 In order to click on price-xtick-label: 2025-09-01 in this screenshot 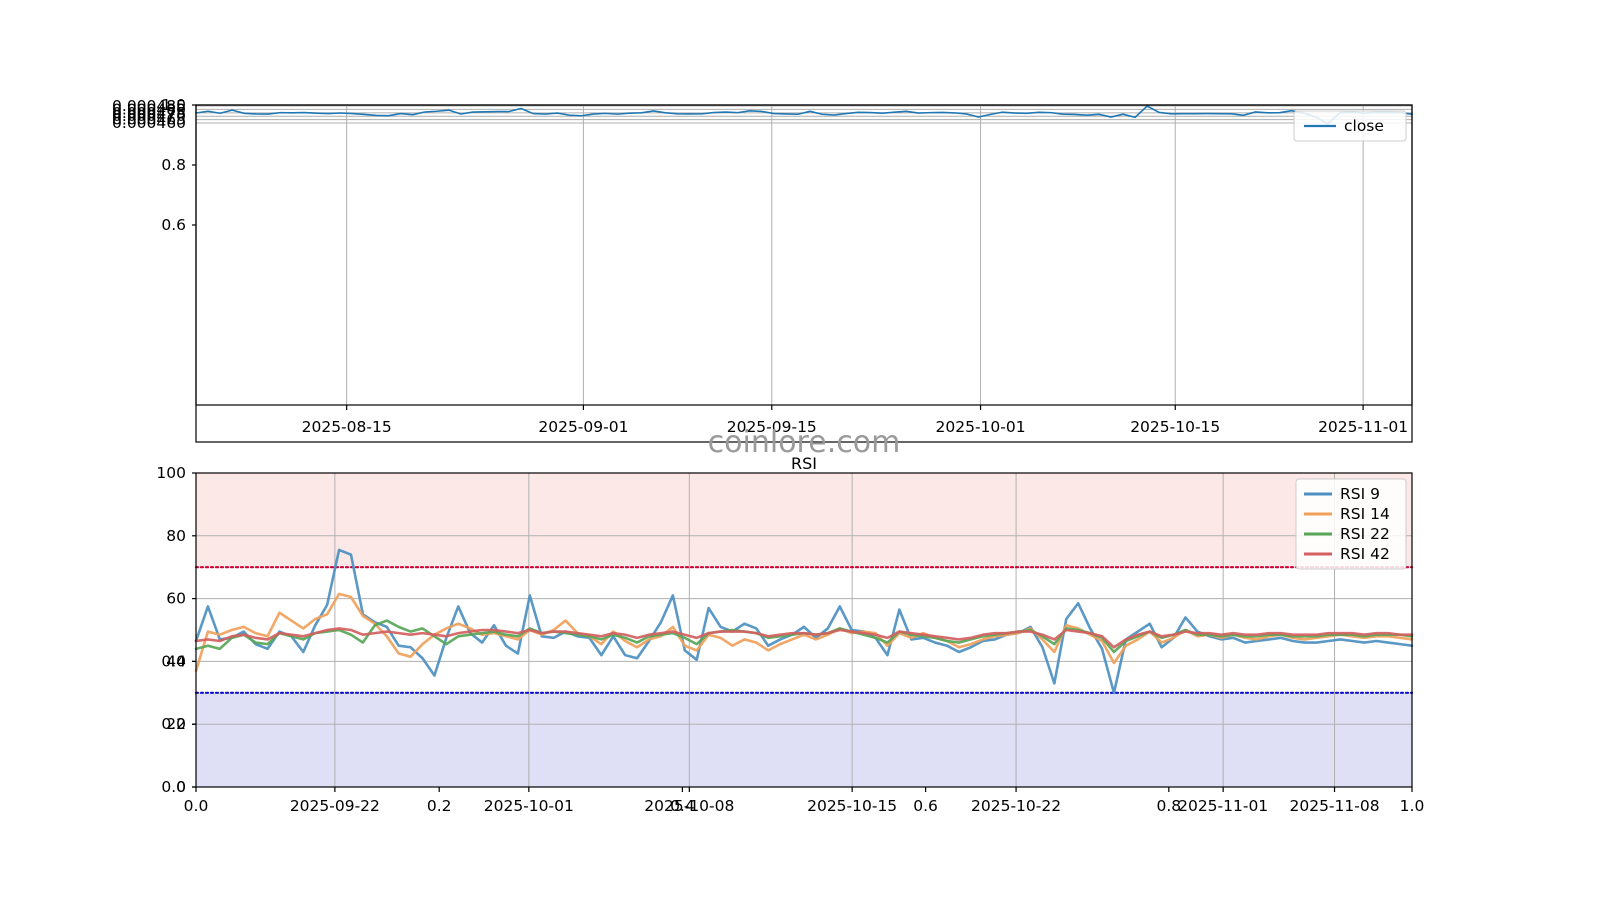, I will do `click(583, 427)`.